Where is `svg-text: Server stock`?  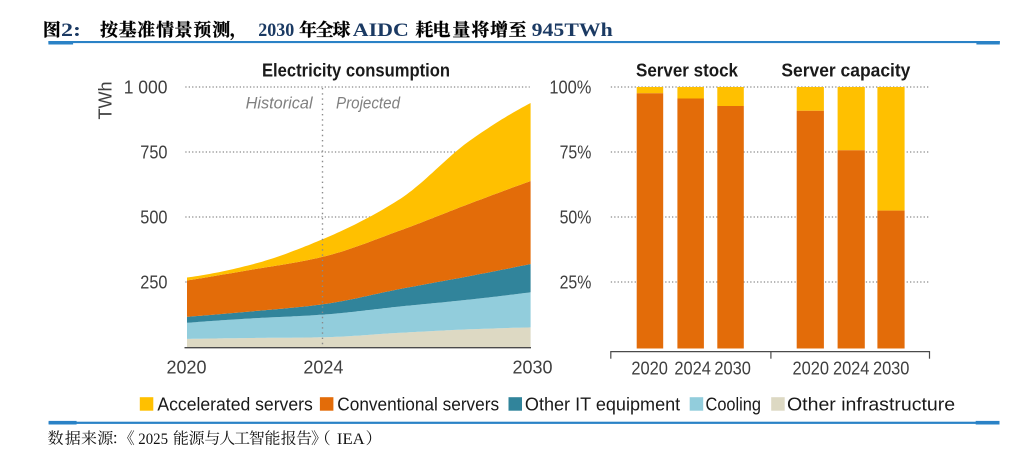 svg-text: Server stock is located at coordinates (687, 71).